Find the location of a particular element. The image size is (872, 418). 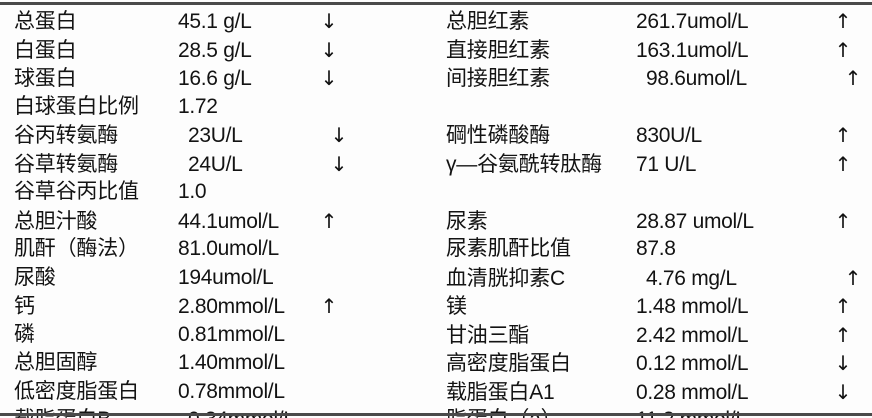

test-name: 总胆汁酸 is located at coordinates (56, 221).